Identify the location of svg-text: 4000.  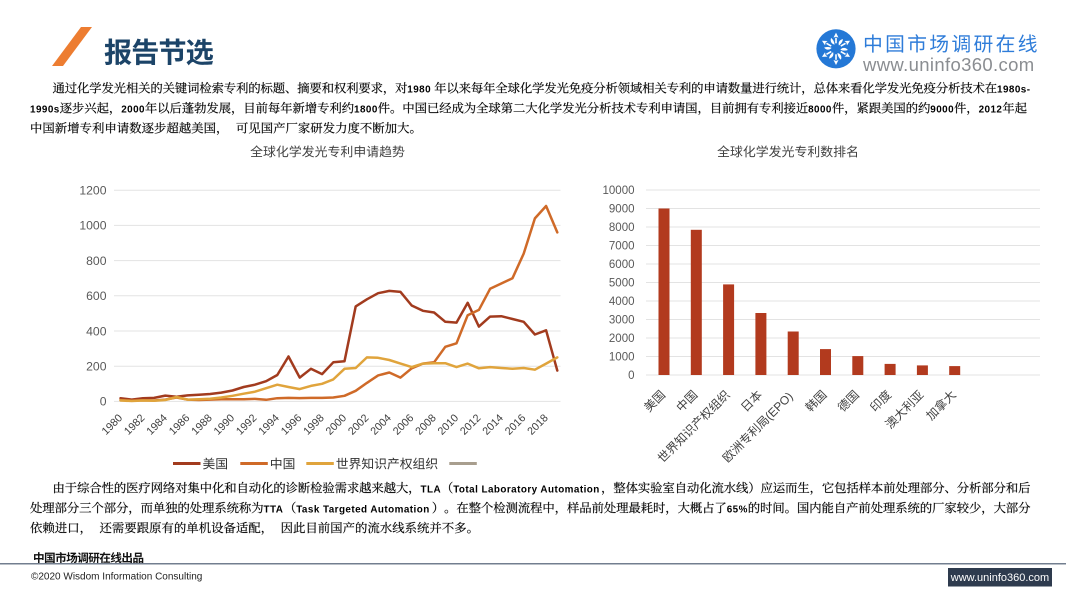
(622, 302).